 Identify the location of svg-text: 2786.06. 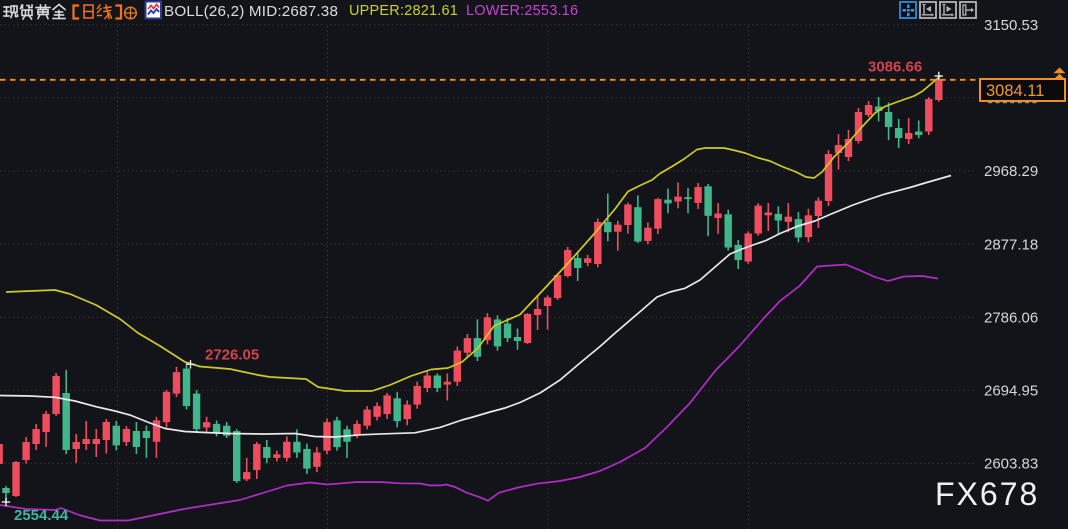
(1011, 317).